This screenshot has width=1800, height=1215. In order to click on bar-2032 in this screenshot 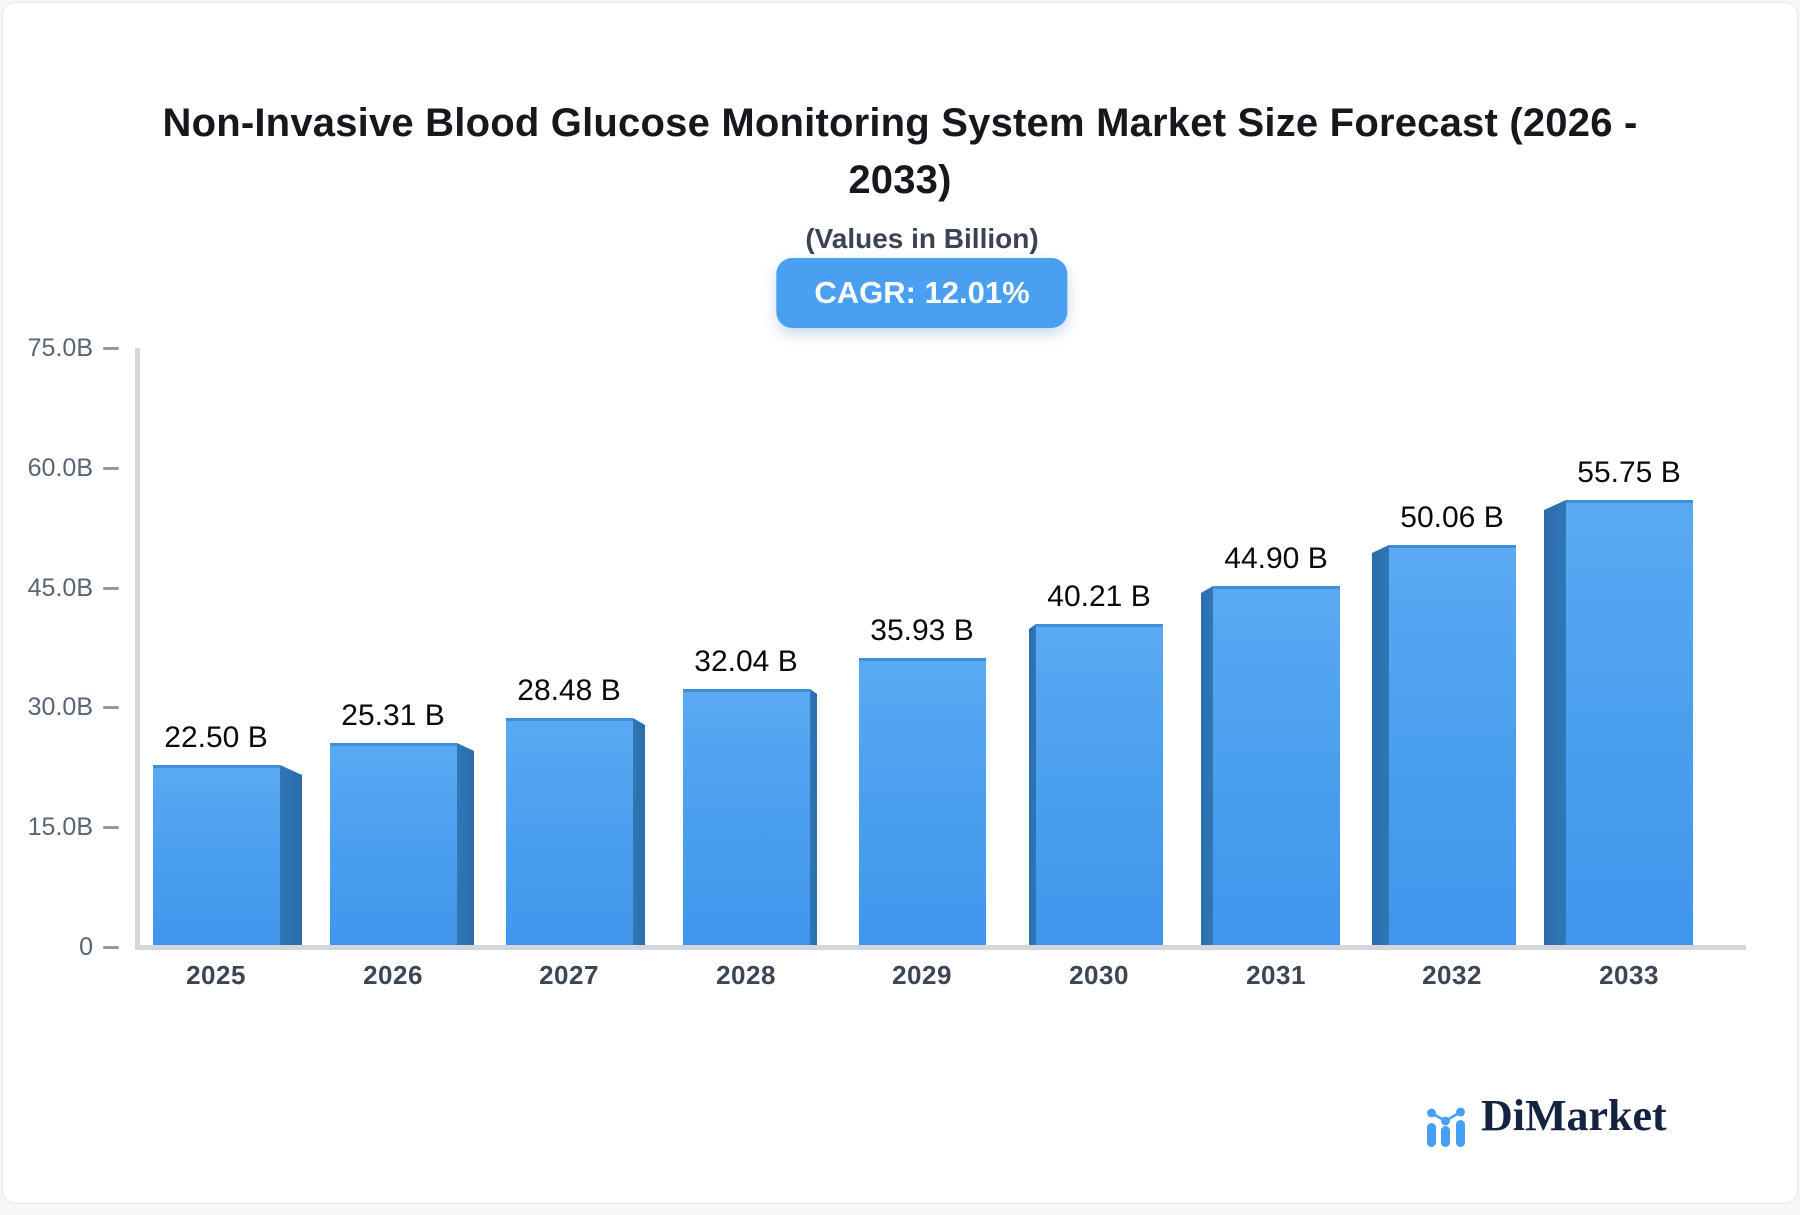, I will do `click(1444, 745)`.